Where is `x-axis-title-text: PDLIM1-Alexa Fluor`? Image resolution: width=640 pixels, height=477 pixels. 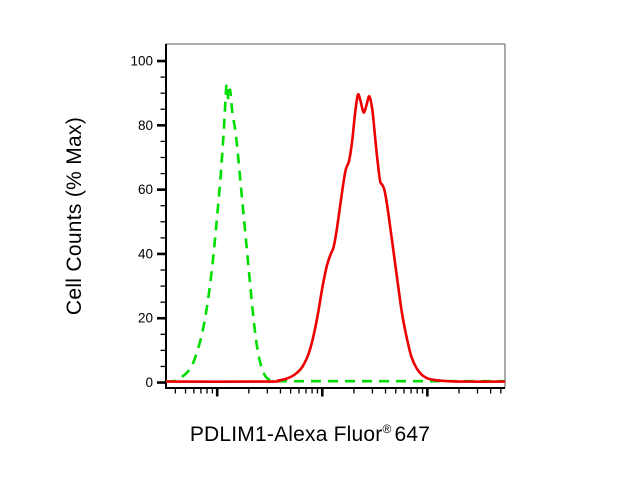
x-axis-title-text: PDLIM1-Alexa Fluor is located at coordinates (286, 434).